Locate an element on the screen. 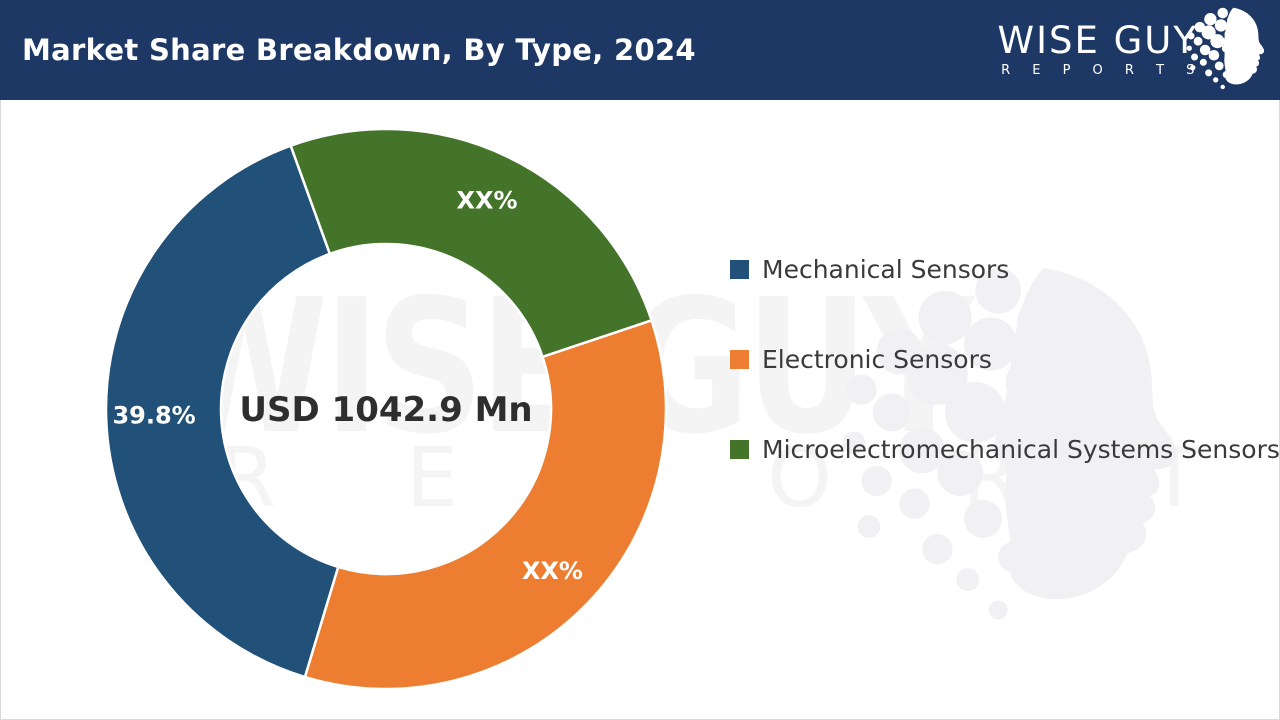 The image size is (1280, 720). slice-value-label-electronic-sensors: XX% is located at coordinates (552, 571).